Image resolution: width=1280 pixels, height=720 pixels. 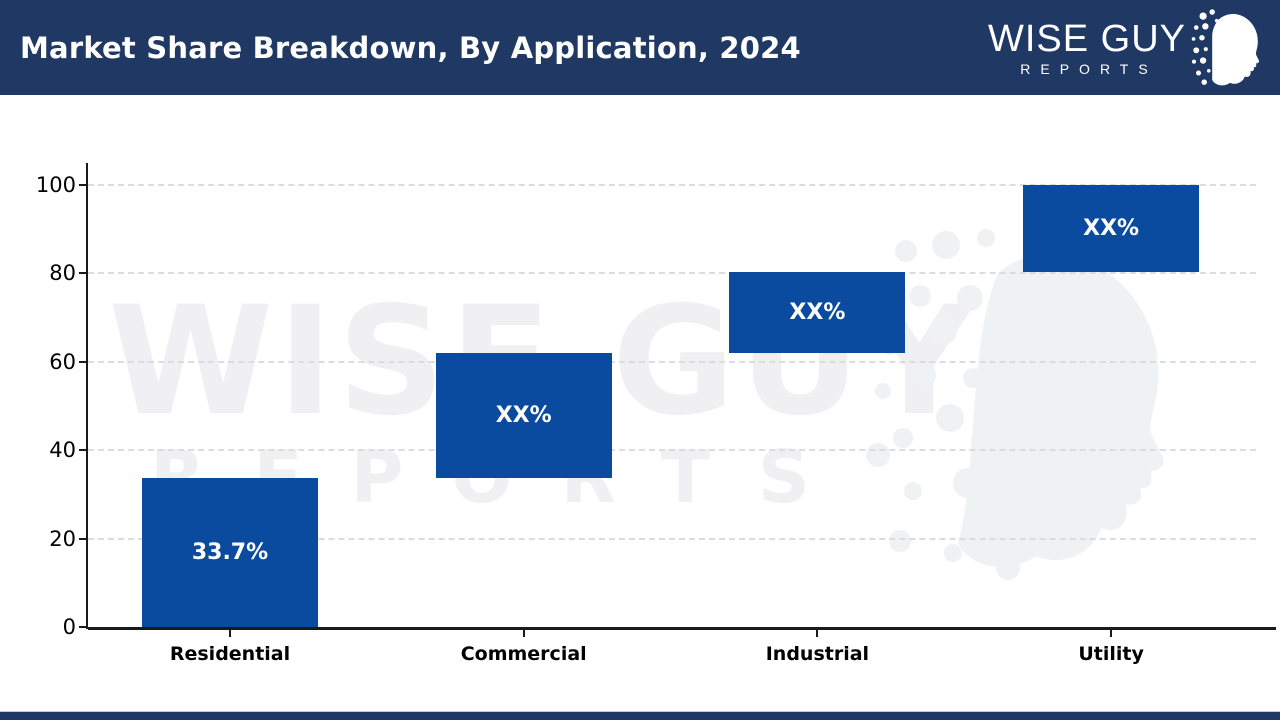 I want to click on footer-bar, so click(x=640, y=715).